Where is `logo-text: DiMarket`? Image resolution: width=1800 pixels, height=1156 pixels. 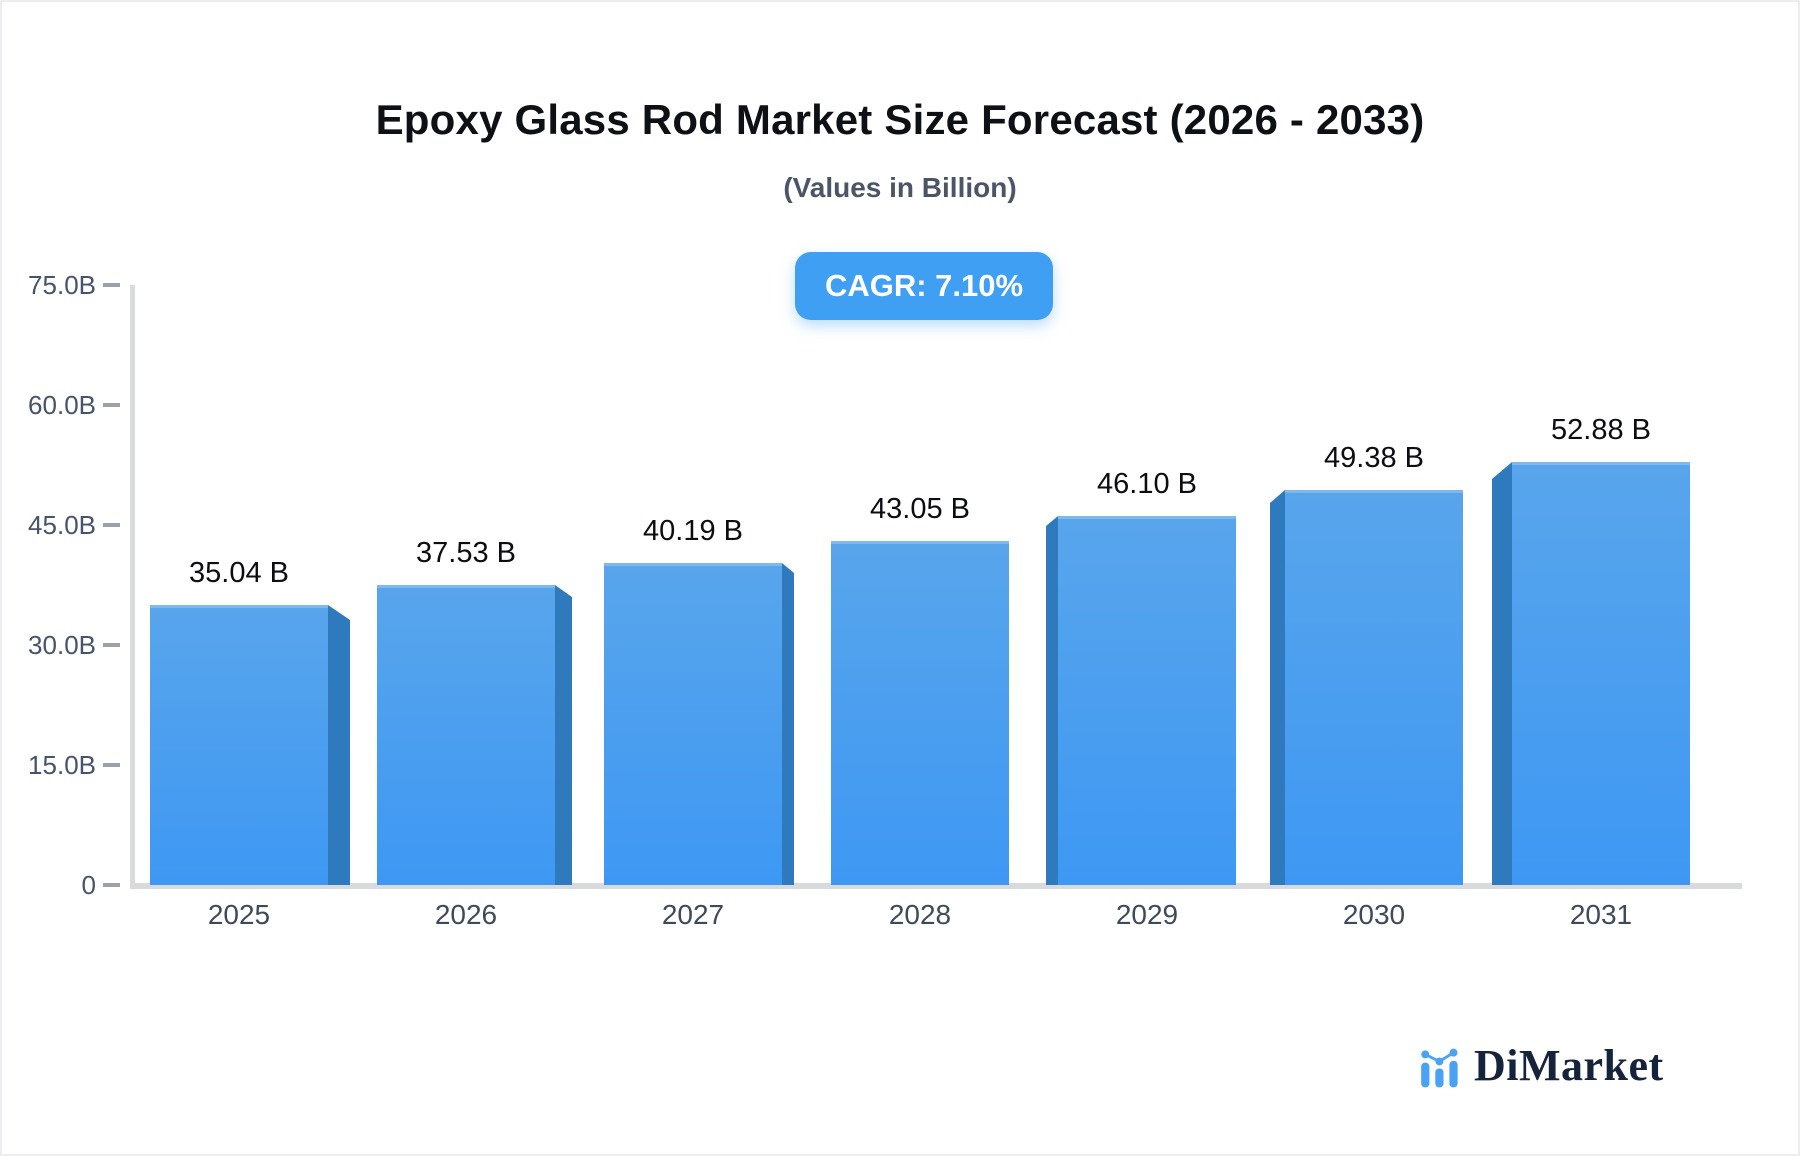
logo-text: DiMarket is located at coordinates (1569, 1065).